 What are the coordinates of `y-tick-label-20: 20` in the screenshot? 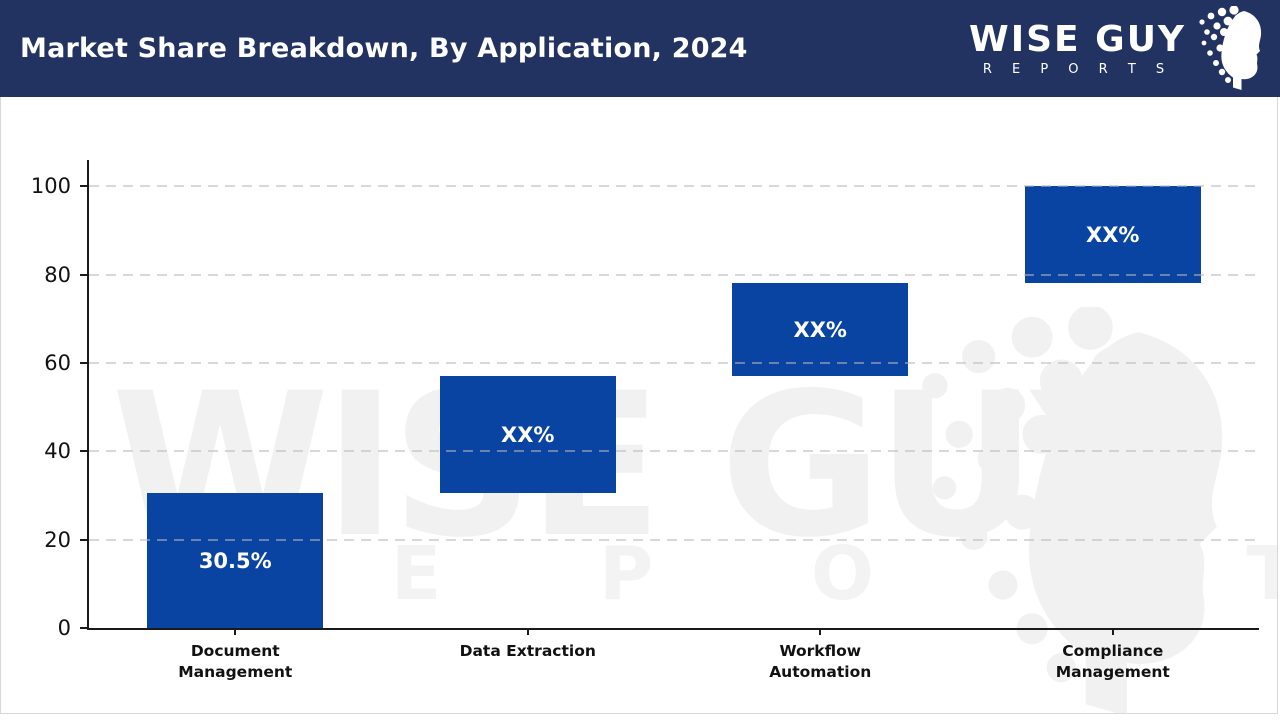 It's located at (57, 539).